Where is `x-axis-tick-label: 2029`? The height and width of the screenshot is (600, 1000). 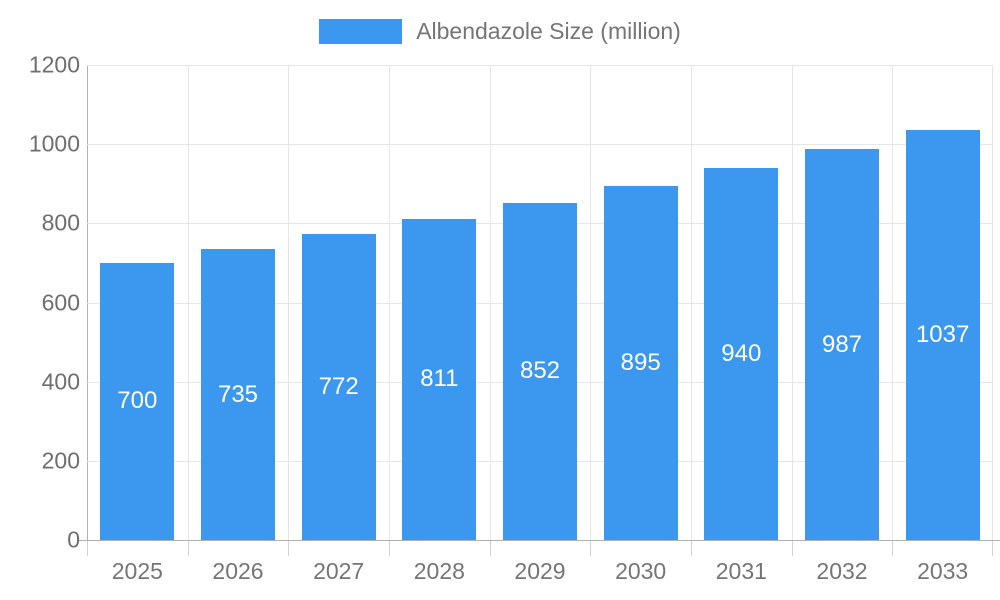 x-axis-tick-label: 2029 is located at coordinates (540, 571).